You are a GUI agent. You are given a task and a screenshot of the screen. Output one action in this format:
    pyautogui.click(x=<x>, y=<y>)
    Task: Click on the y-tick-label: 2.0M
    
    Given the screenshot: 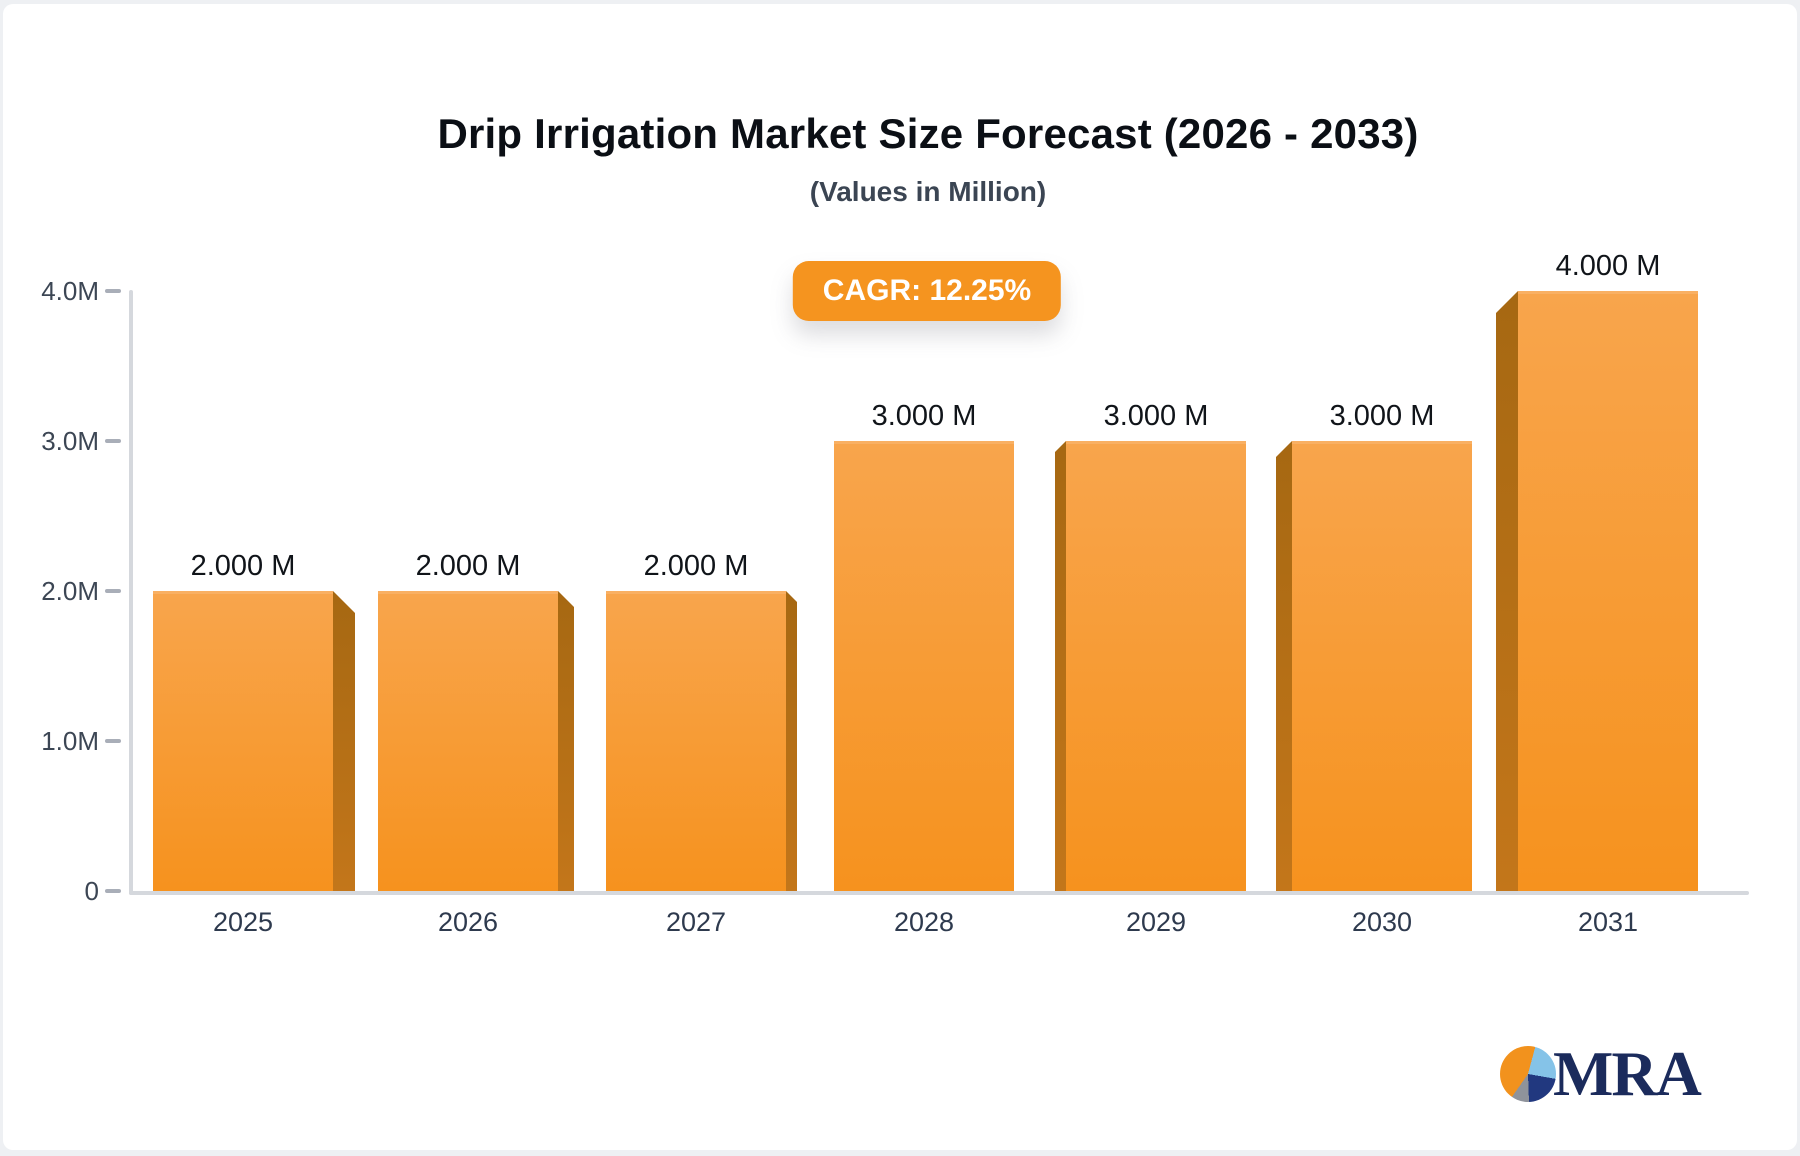 What is the action you would take?
    pyautogui.click(x=70, y=591)
    